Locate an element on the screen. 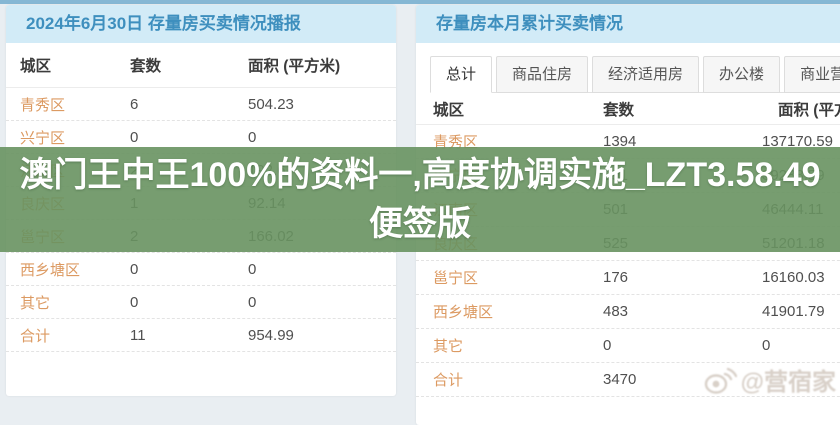 The height and width of the screenshot is (425, 840). area-cell: 41901.79 is located at coordinates (793, 311).